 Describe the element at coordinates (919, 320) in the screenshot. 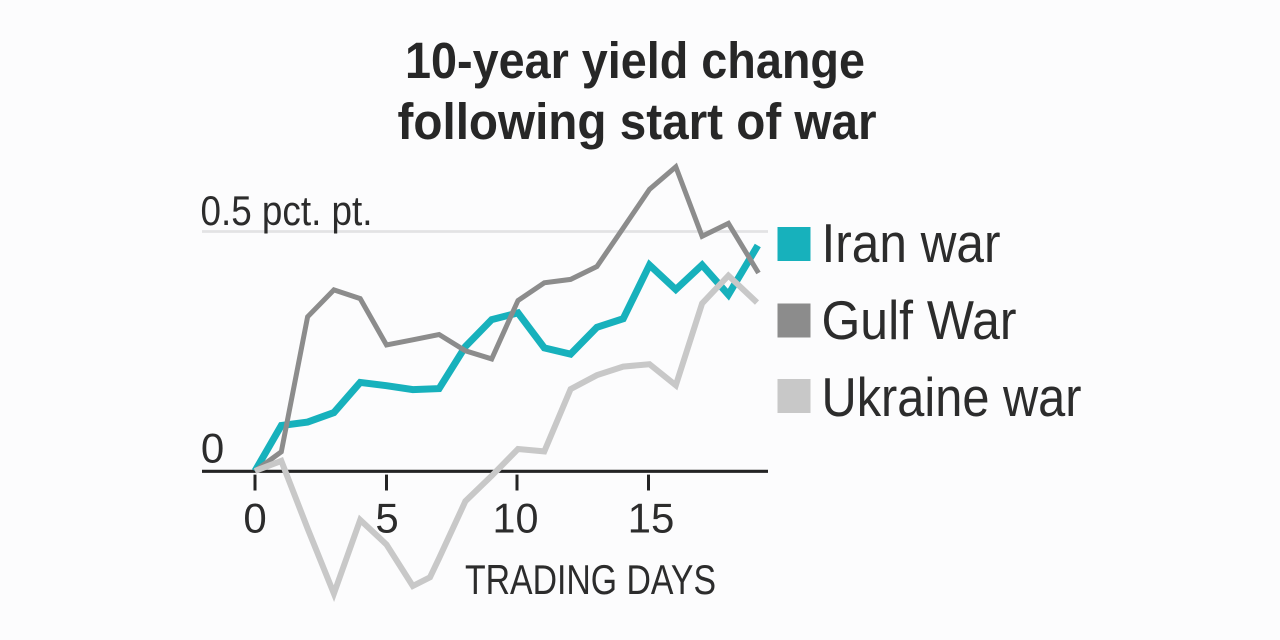

I see `svg-text: Gulf War` at that location.